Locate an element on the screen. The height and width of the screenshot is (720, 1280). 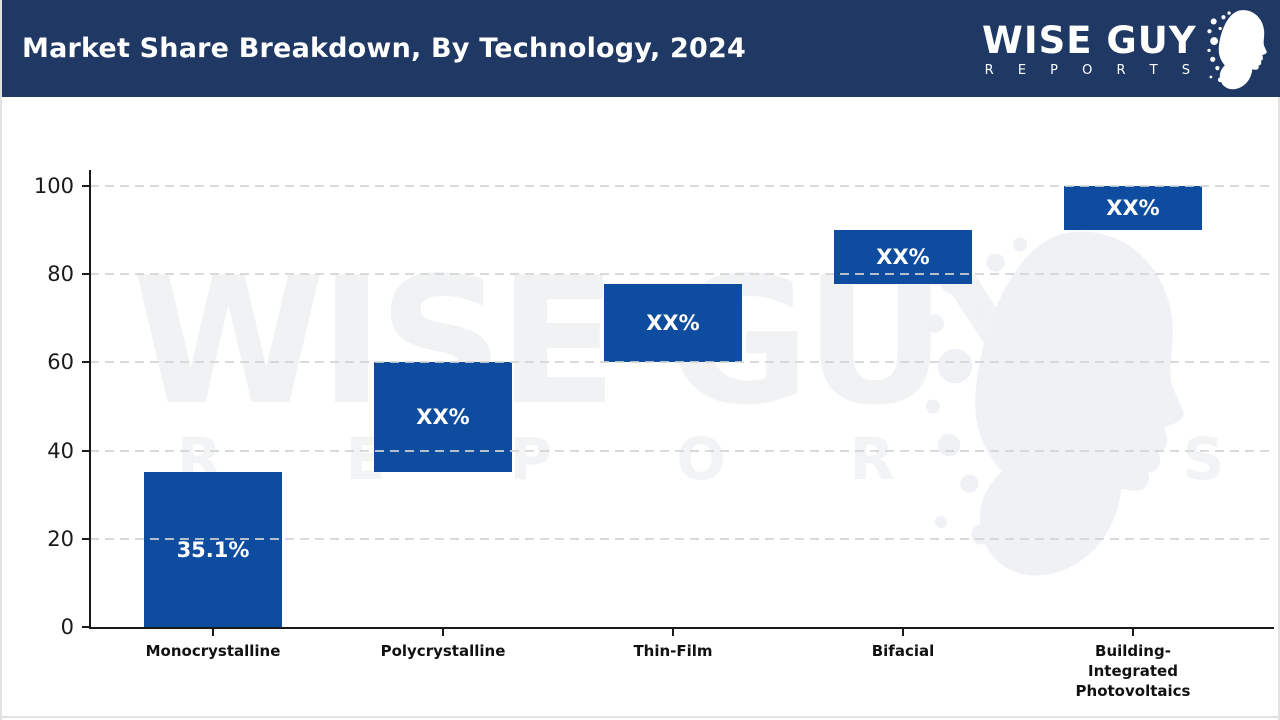
bar-polycrystalline: XX% is located at coordinates (443, 417).